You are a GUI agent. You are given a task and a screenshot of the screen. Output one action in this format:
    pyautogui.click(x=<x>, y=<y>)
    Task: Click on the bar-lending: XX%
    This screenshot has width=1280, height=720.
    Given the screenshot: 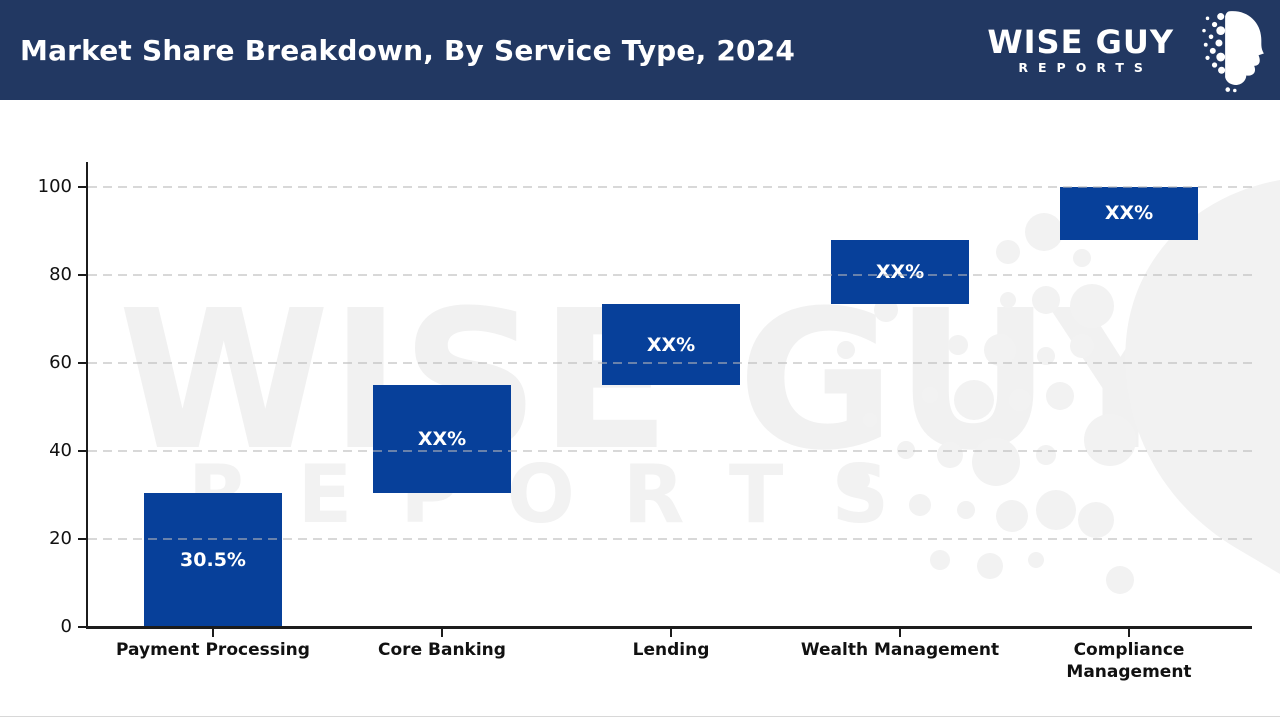 What is the action you would take?
    pyautogui.click(x=671, y=344)
    